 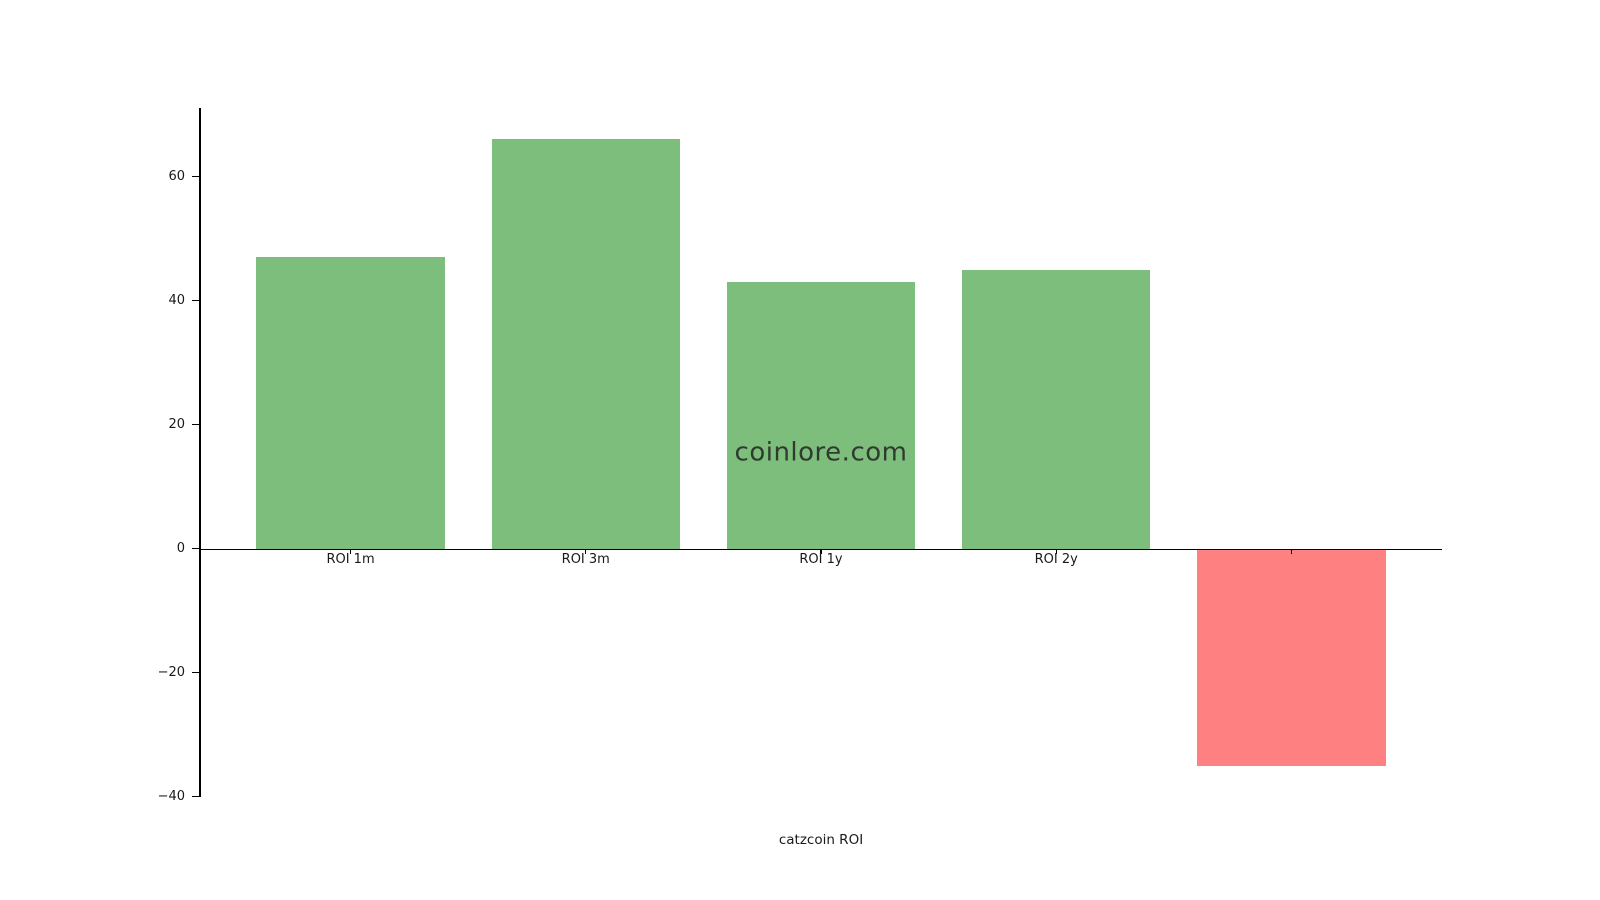 I want to click on x-tick-label-roi-3m: ROI 3m, so click(x=585, y=559).